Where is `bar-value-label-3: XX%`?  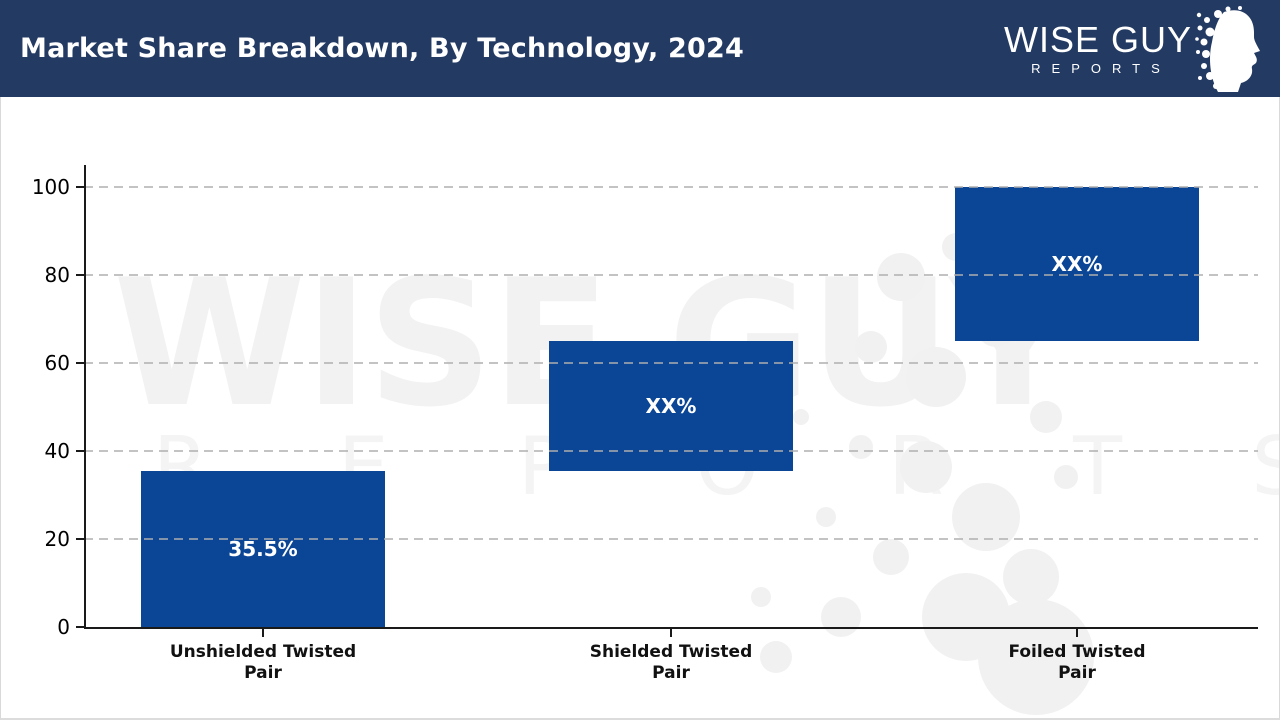 bar-value-label-3: XX% is located at coordinates (1077, 264).